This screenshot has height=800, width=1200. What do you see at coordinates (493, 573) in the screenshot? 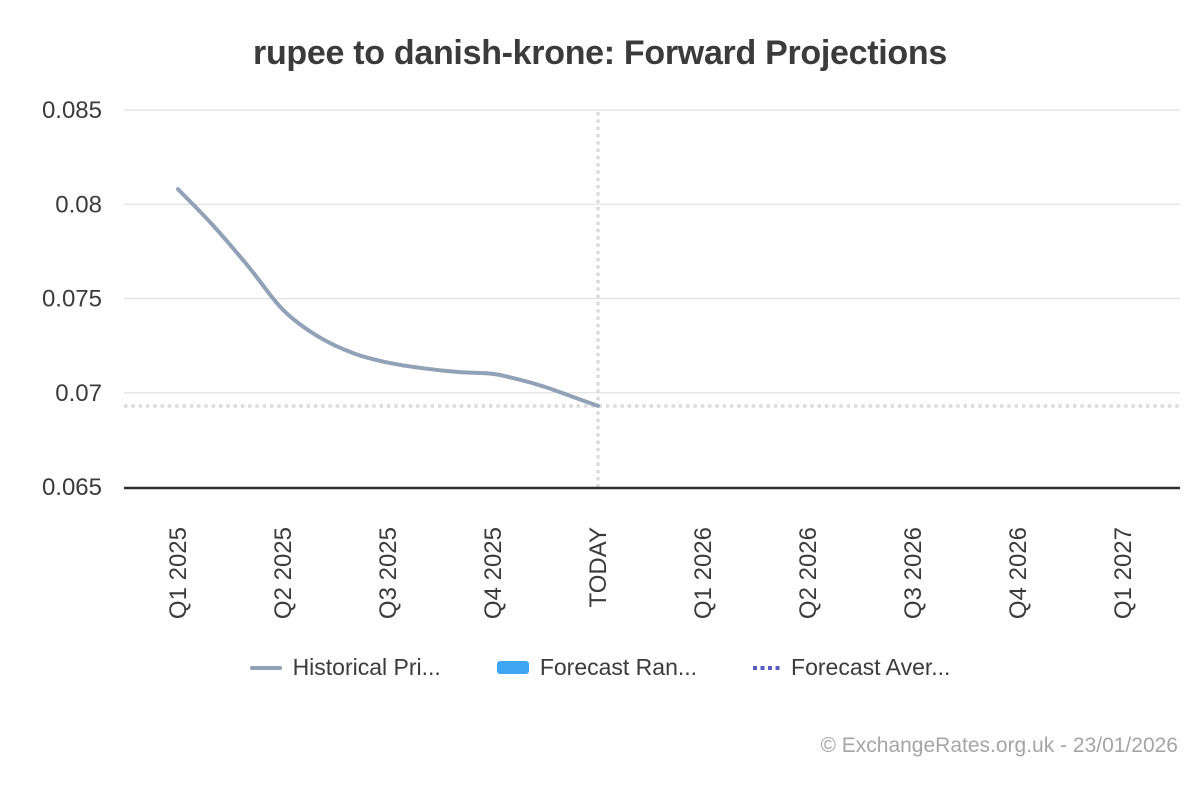
I see `x-axis-tick-label: Q4 2025` at bounding box center [493, 573].